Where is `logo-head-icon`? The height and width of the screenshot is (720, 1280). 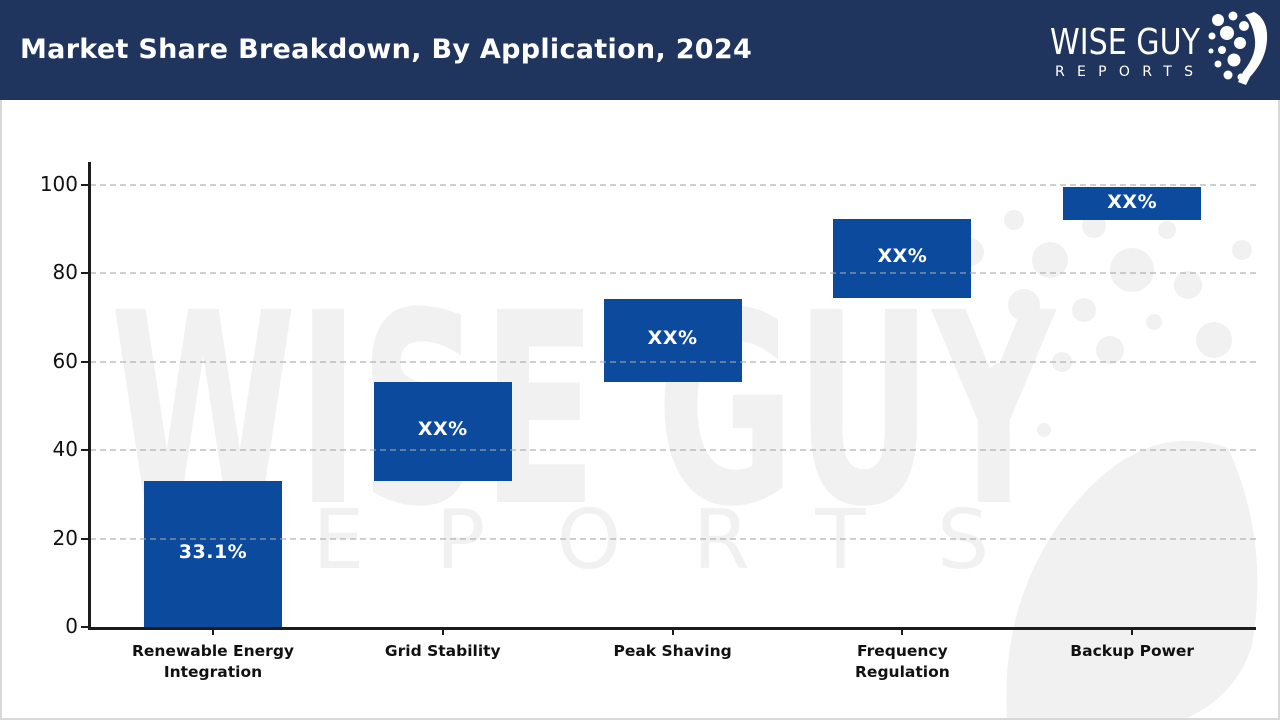
logo-head-icon is located at coordinates (1238, 48).